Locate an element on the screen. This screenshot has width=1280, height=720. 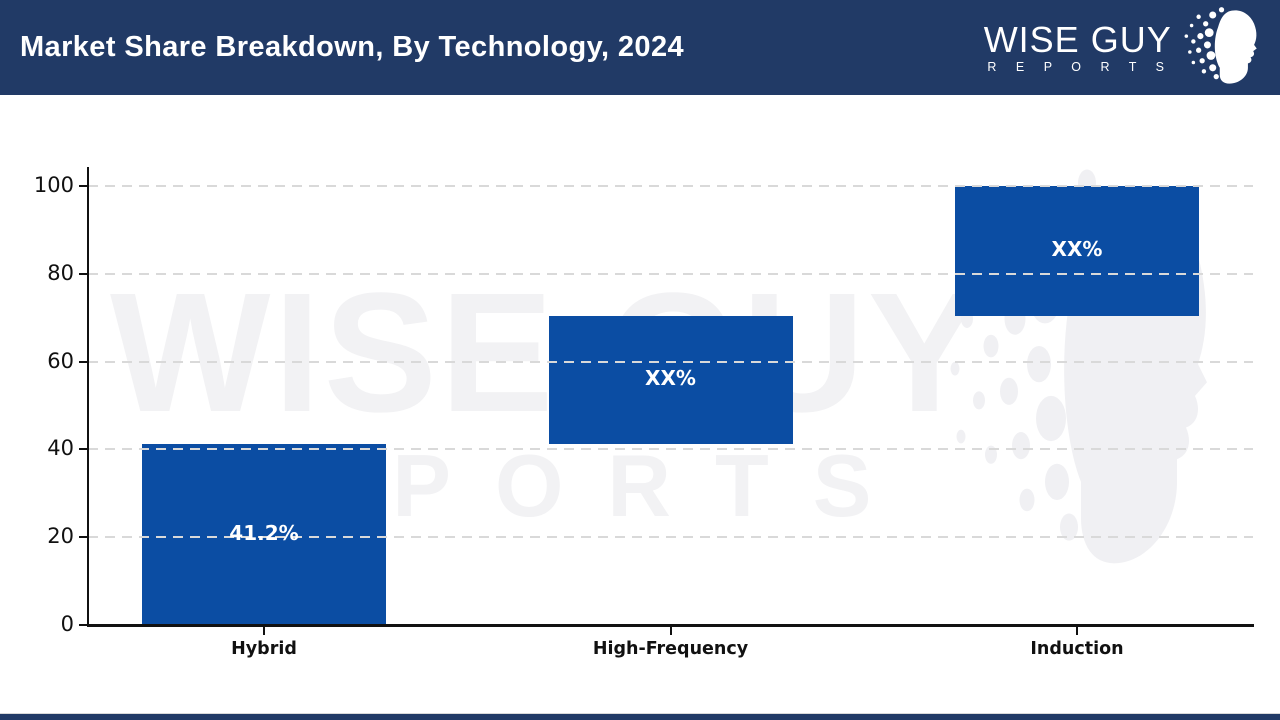
footer-divider is located at coordinates (640, 713).